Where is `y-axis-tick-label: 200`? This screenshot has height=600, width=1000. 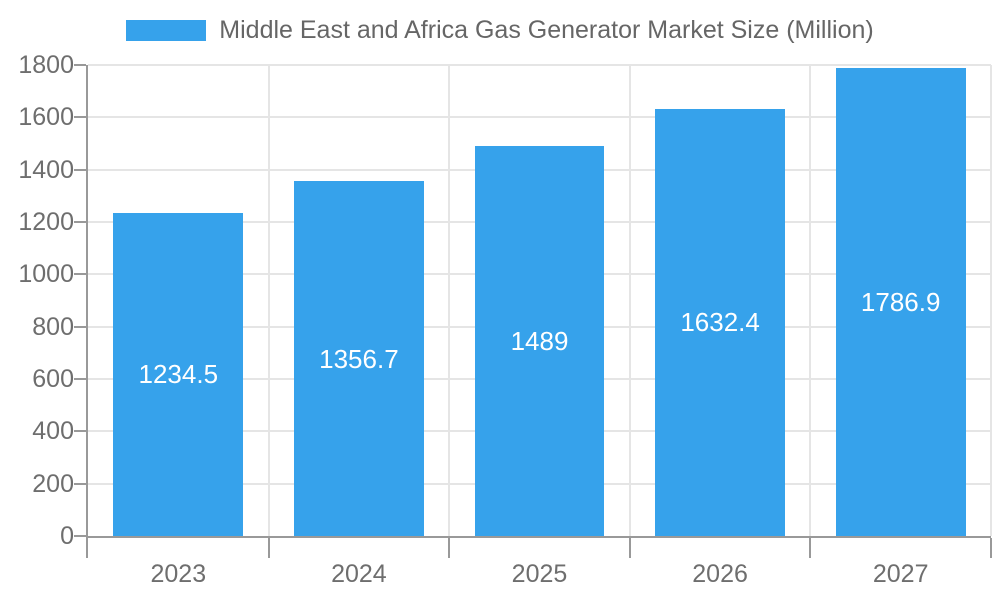
y-axis-tick-label: 200 is located at coordinates (53, 483).